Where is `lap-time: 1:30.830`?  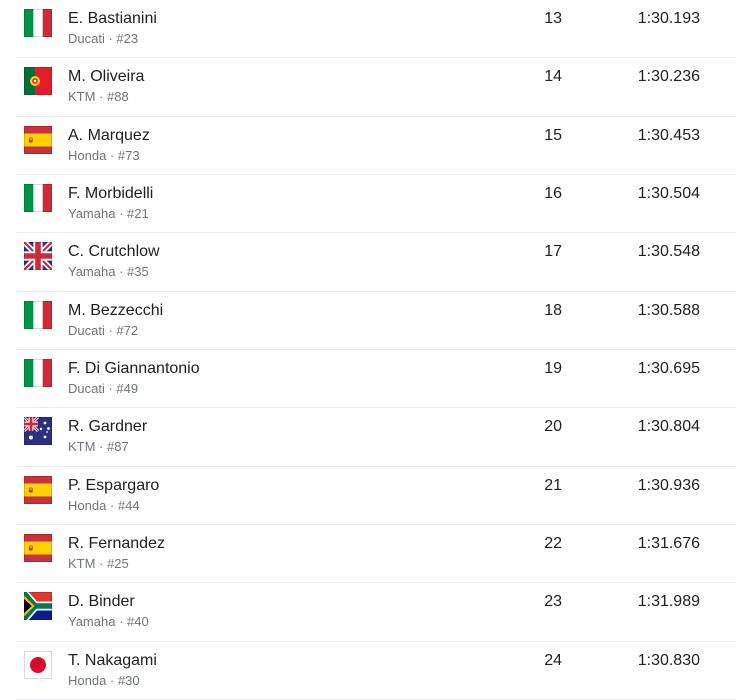
lap-time: 1:30.830 is located at coordinates (668, 660).